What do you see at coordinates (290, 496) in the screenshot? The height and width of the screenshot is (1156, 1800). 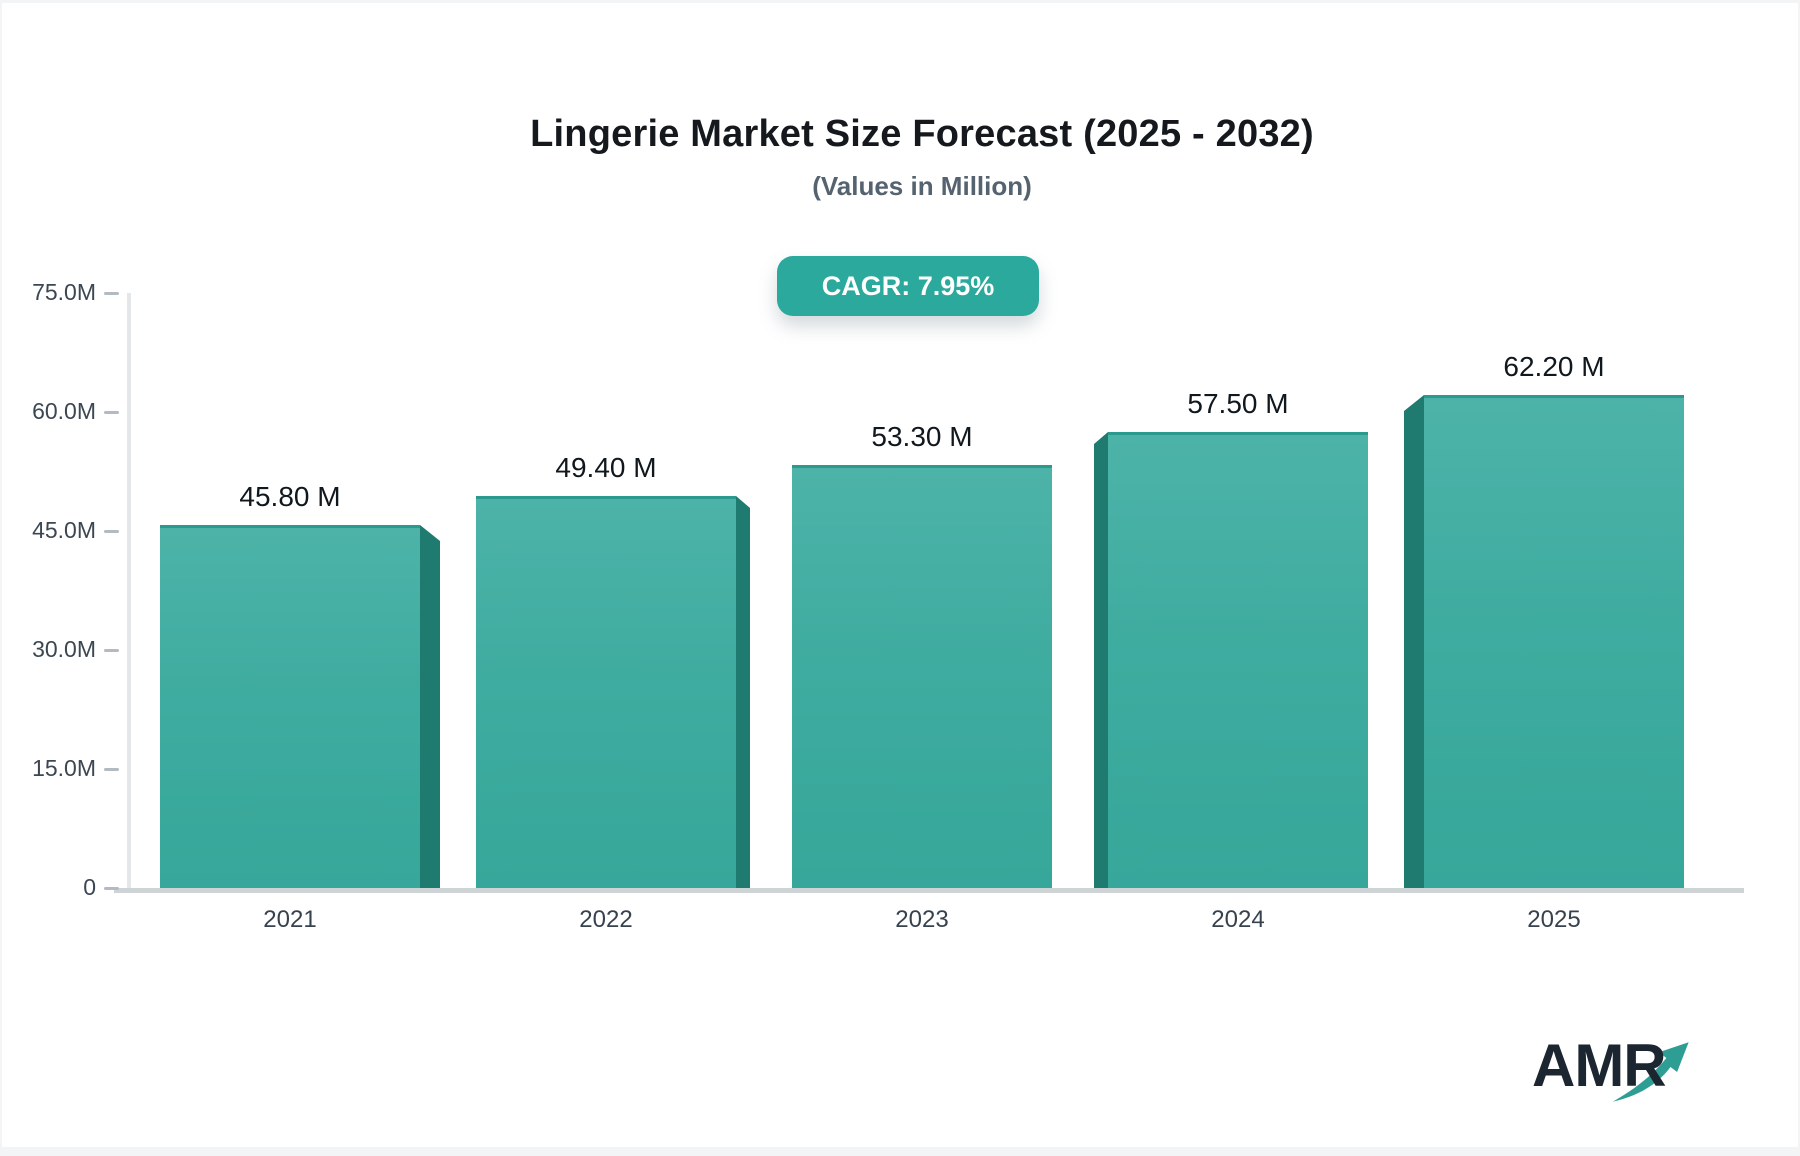 I see `bar-value-label: 45.80 M` at bounding box center [290, 496].